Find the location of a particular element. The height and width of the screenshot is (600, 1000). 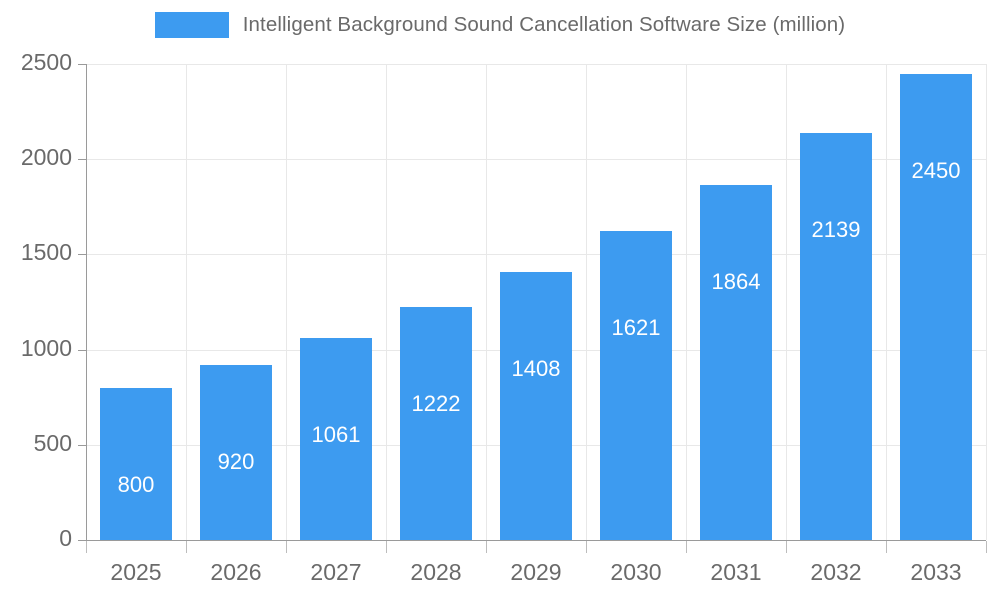

x-axis-tick-label: 2027 is located at coordinates (336, 572).